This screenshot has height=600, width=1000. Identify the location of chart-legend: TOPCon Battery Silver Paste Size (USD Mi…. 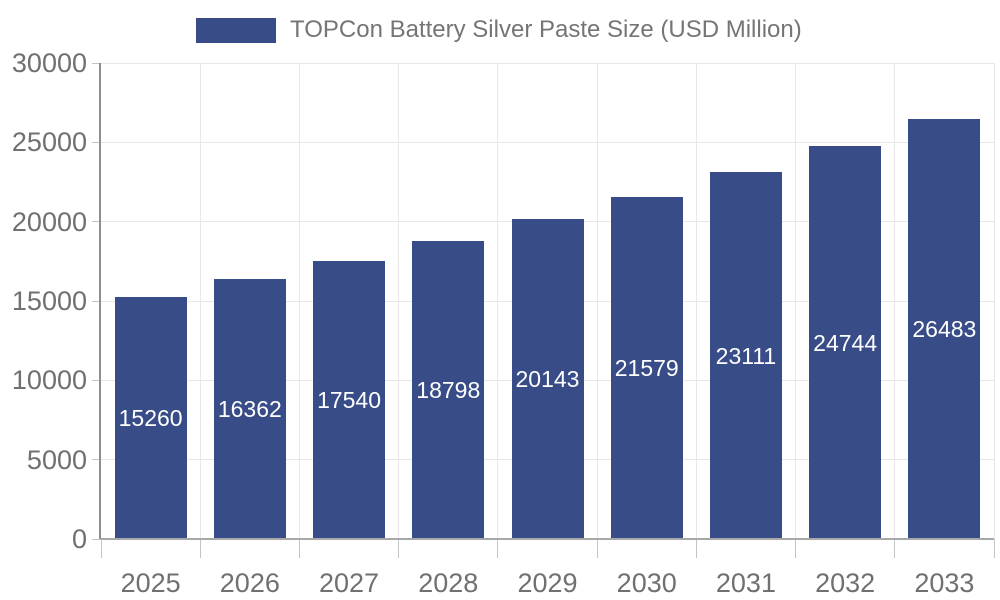
(499, 30).